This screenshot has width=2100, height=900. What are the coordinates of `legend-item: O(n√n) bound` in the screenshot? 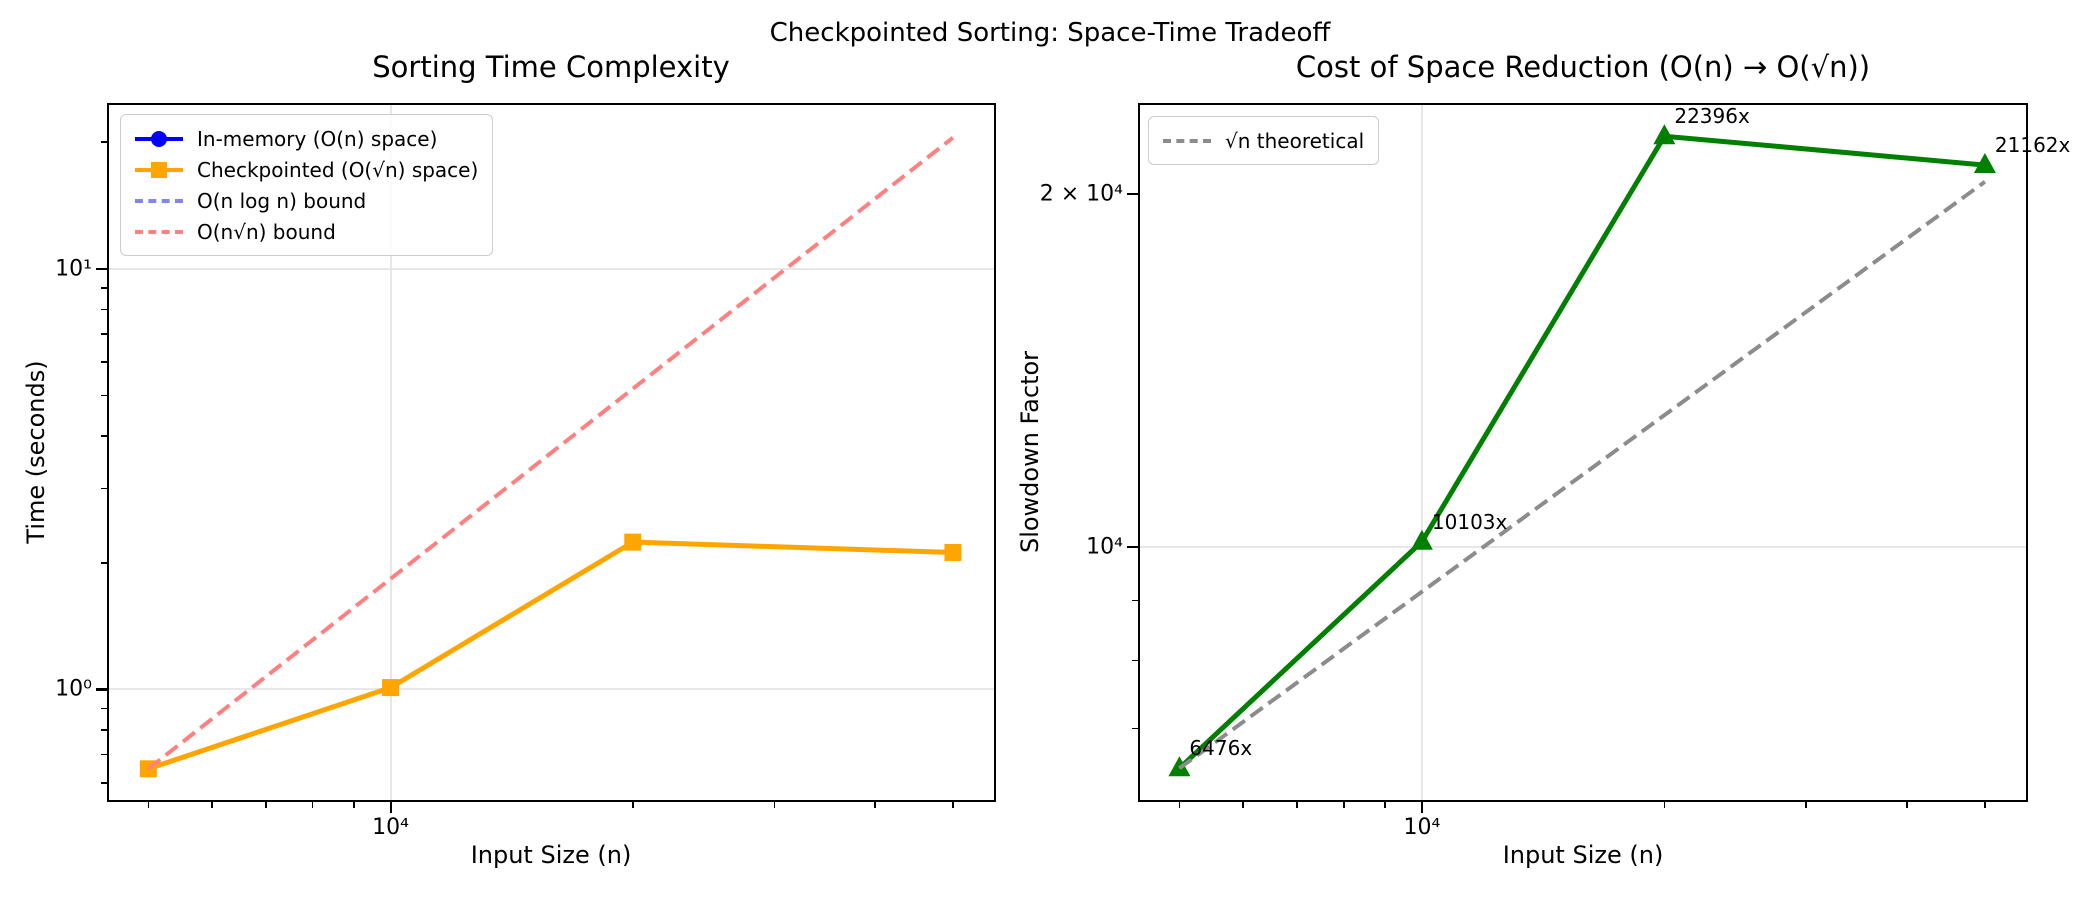 It's located at (306, 231).